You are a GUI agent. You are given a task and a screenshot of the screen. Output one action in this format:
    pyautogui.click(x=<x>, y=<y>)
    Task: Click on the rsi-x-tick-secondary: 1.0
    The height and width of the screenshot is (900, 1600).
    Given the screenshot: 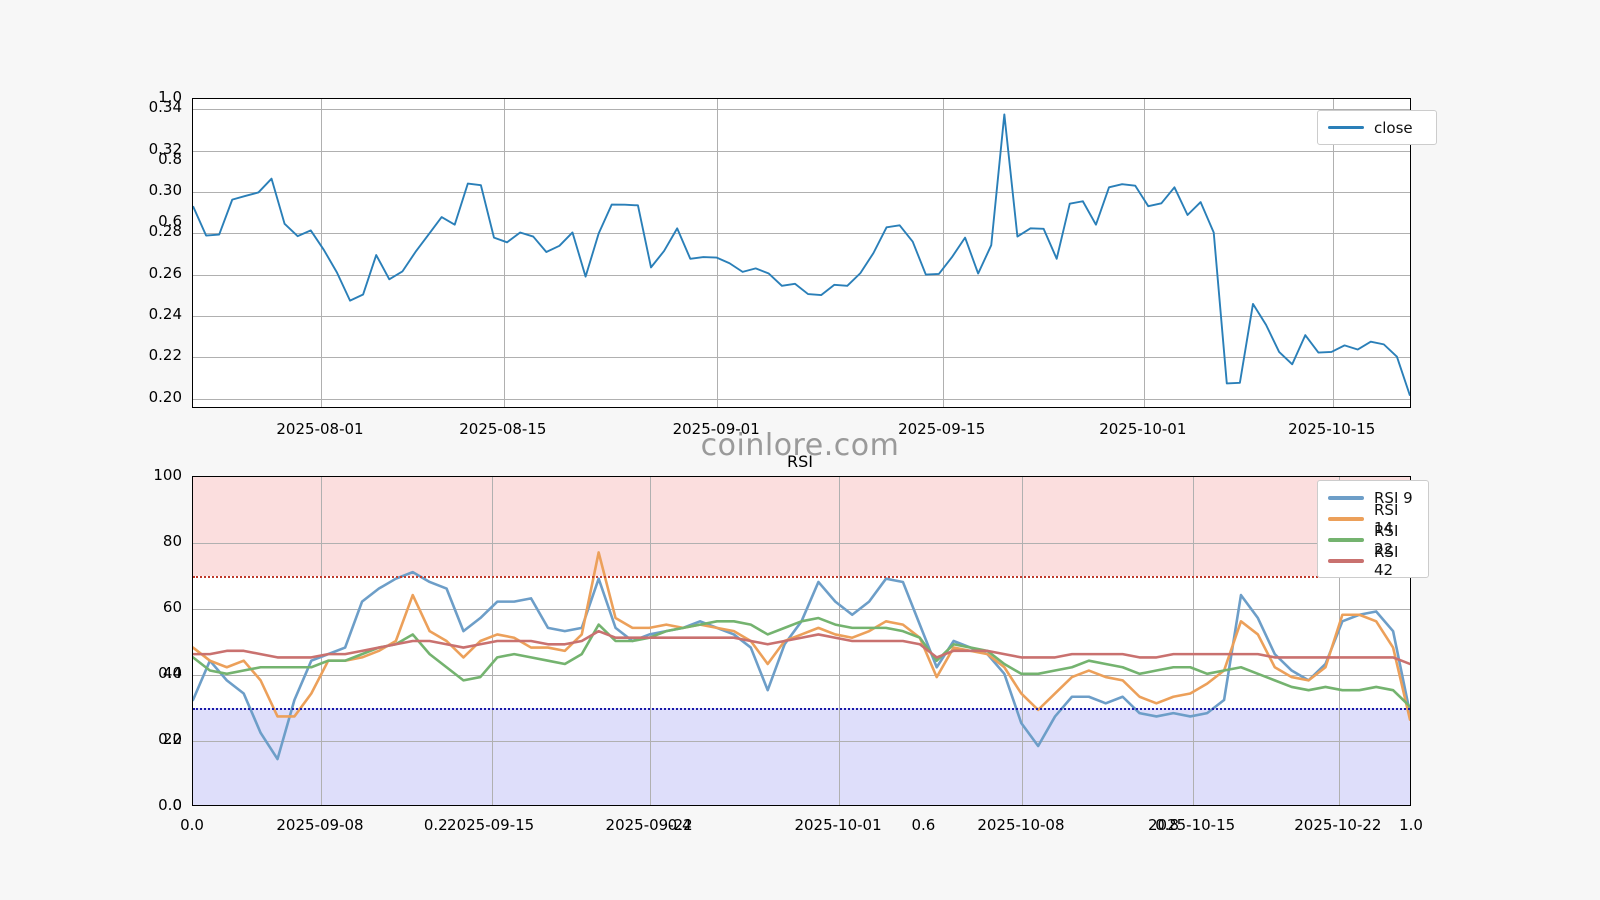 What is the action you would take?
    pyautogui.click(x=1411, y=825)
    